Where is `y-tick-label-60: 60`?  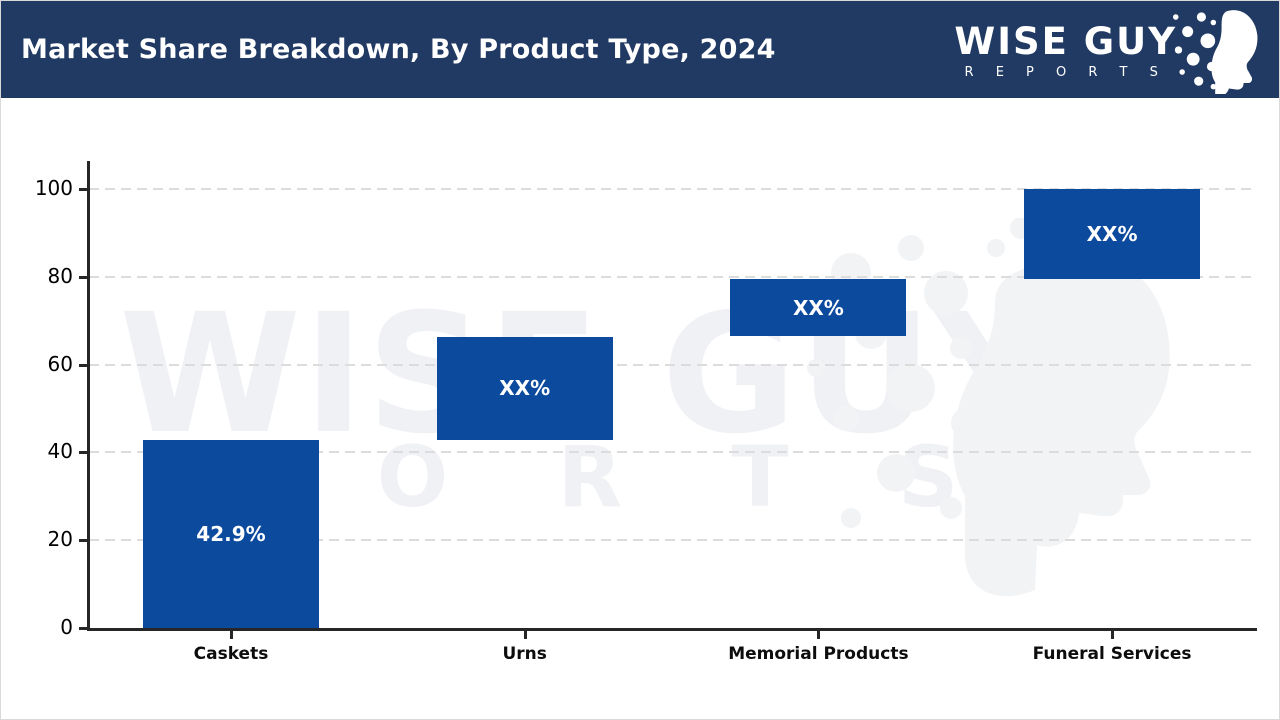 y-tick-label-60: 60 is located at coordinates (60, 363).